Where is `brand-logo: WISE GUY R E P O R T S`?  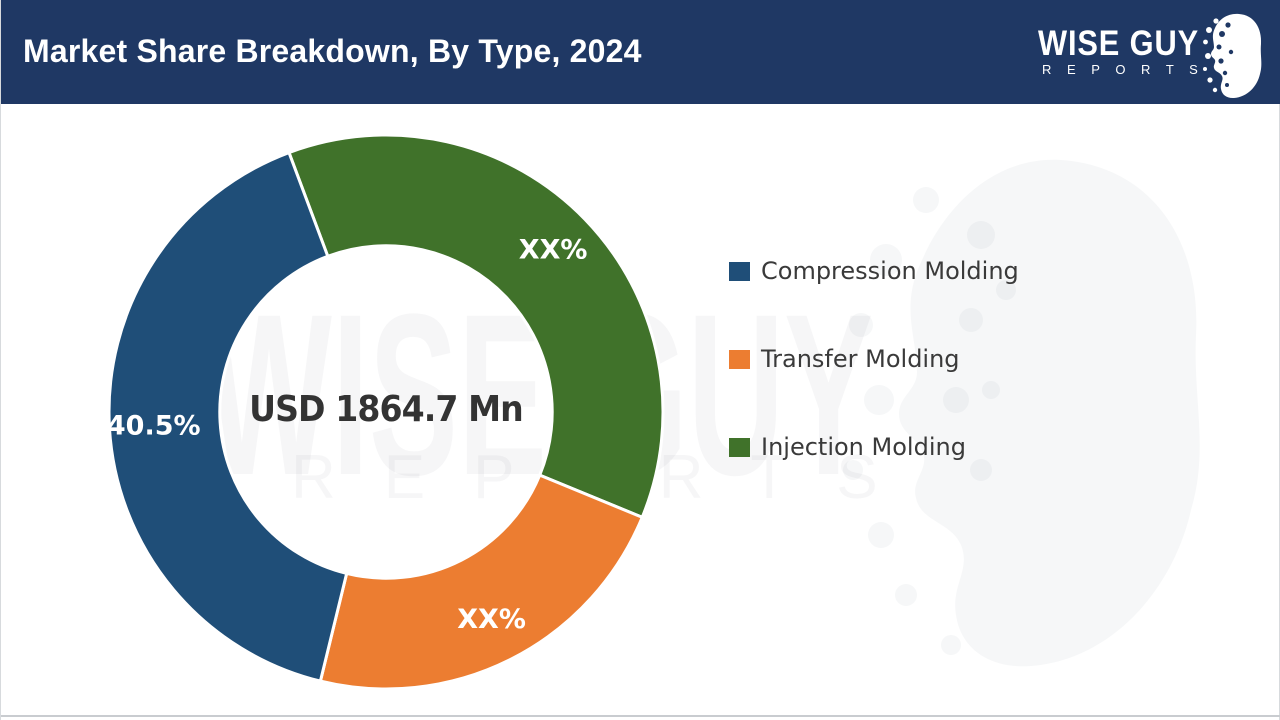 brand-logo: WISE GUY R E P O R T S is located at coordinates (1147, 53).